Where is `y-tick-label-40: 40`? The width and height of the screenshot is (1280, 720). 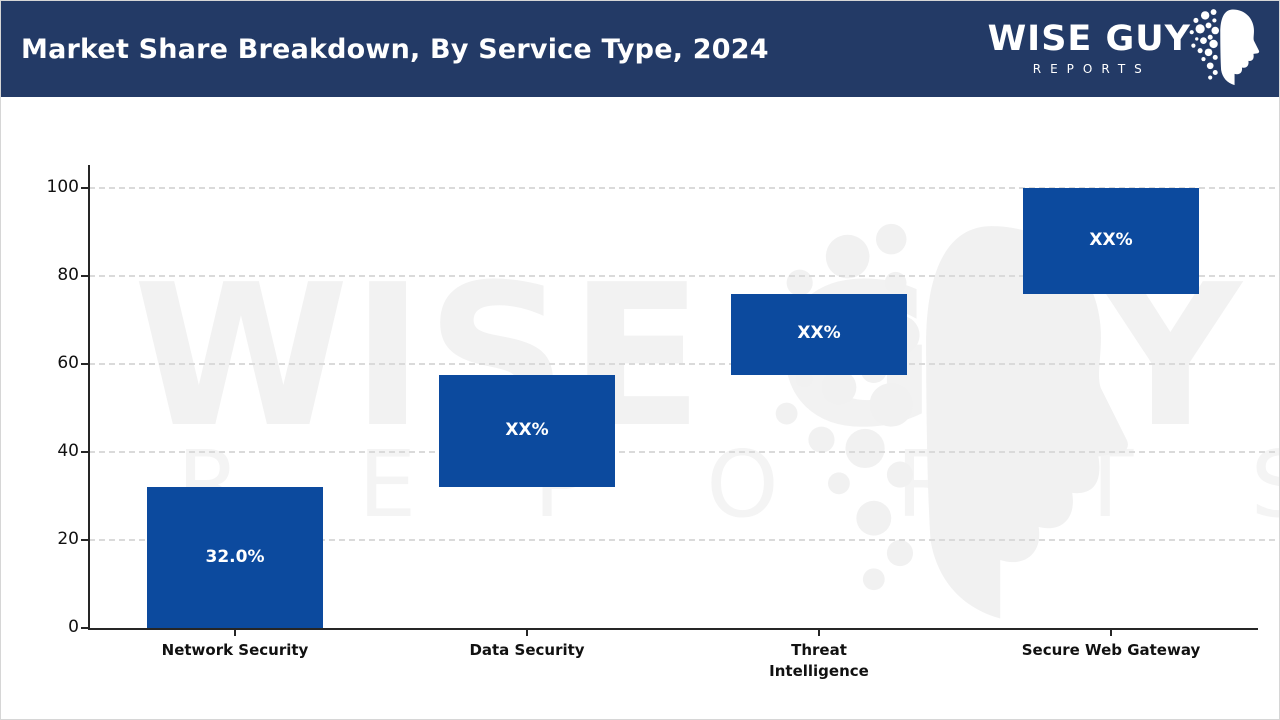
y-tick-label-40: 40 is located at coordinates (68, 451).